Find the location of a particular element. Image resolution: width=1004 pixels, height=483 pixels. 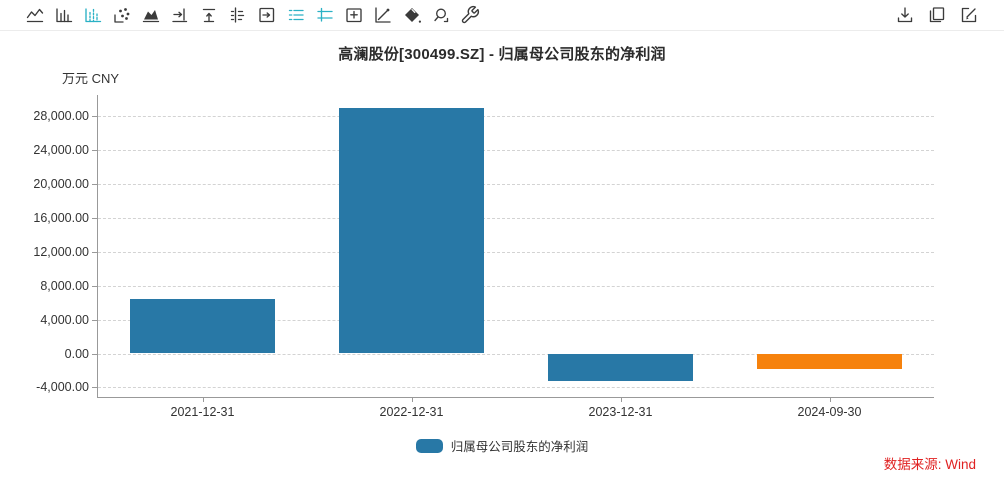

download-icon is located at coordinates (905, 15).